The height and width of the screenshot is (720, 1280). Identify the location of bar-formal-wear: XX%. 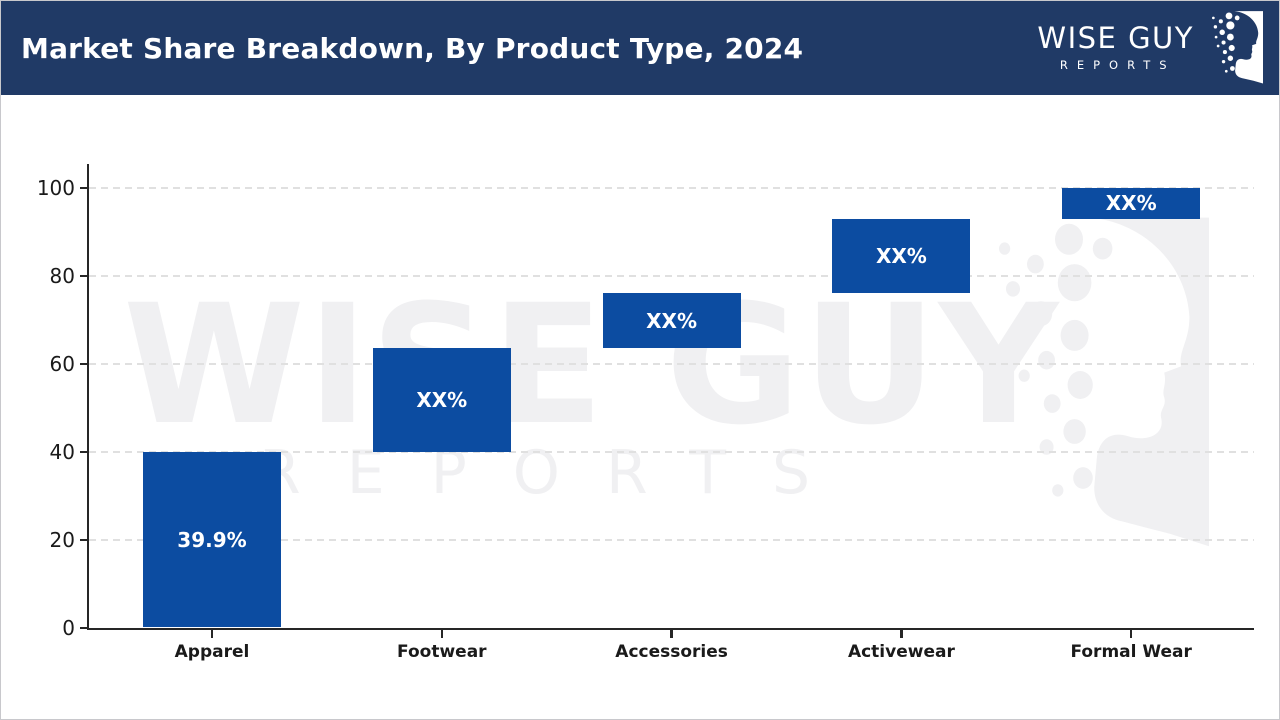
(1131, 203).